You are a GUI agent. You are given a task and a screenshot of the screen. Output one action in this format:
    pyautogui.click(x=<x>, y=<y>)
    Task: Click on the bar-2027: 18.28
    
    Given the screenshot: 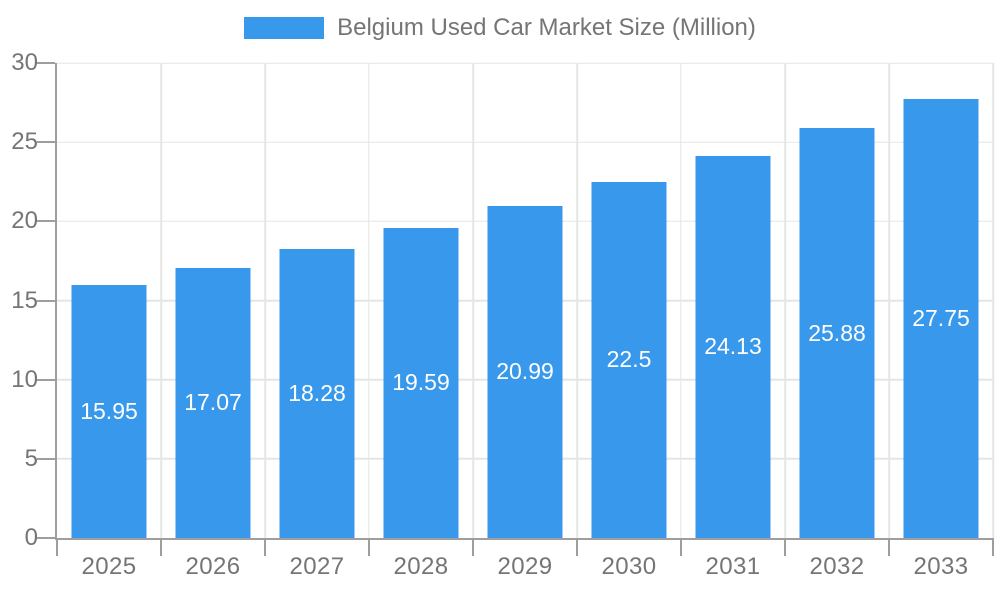 What is the action you would take?
    pyautogui.click(x=317, y=393)
    